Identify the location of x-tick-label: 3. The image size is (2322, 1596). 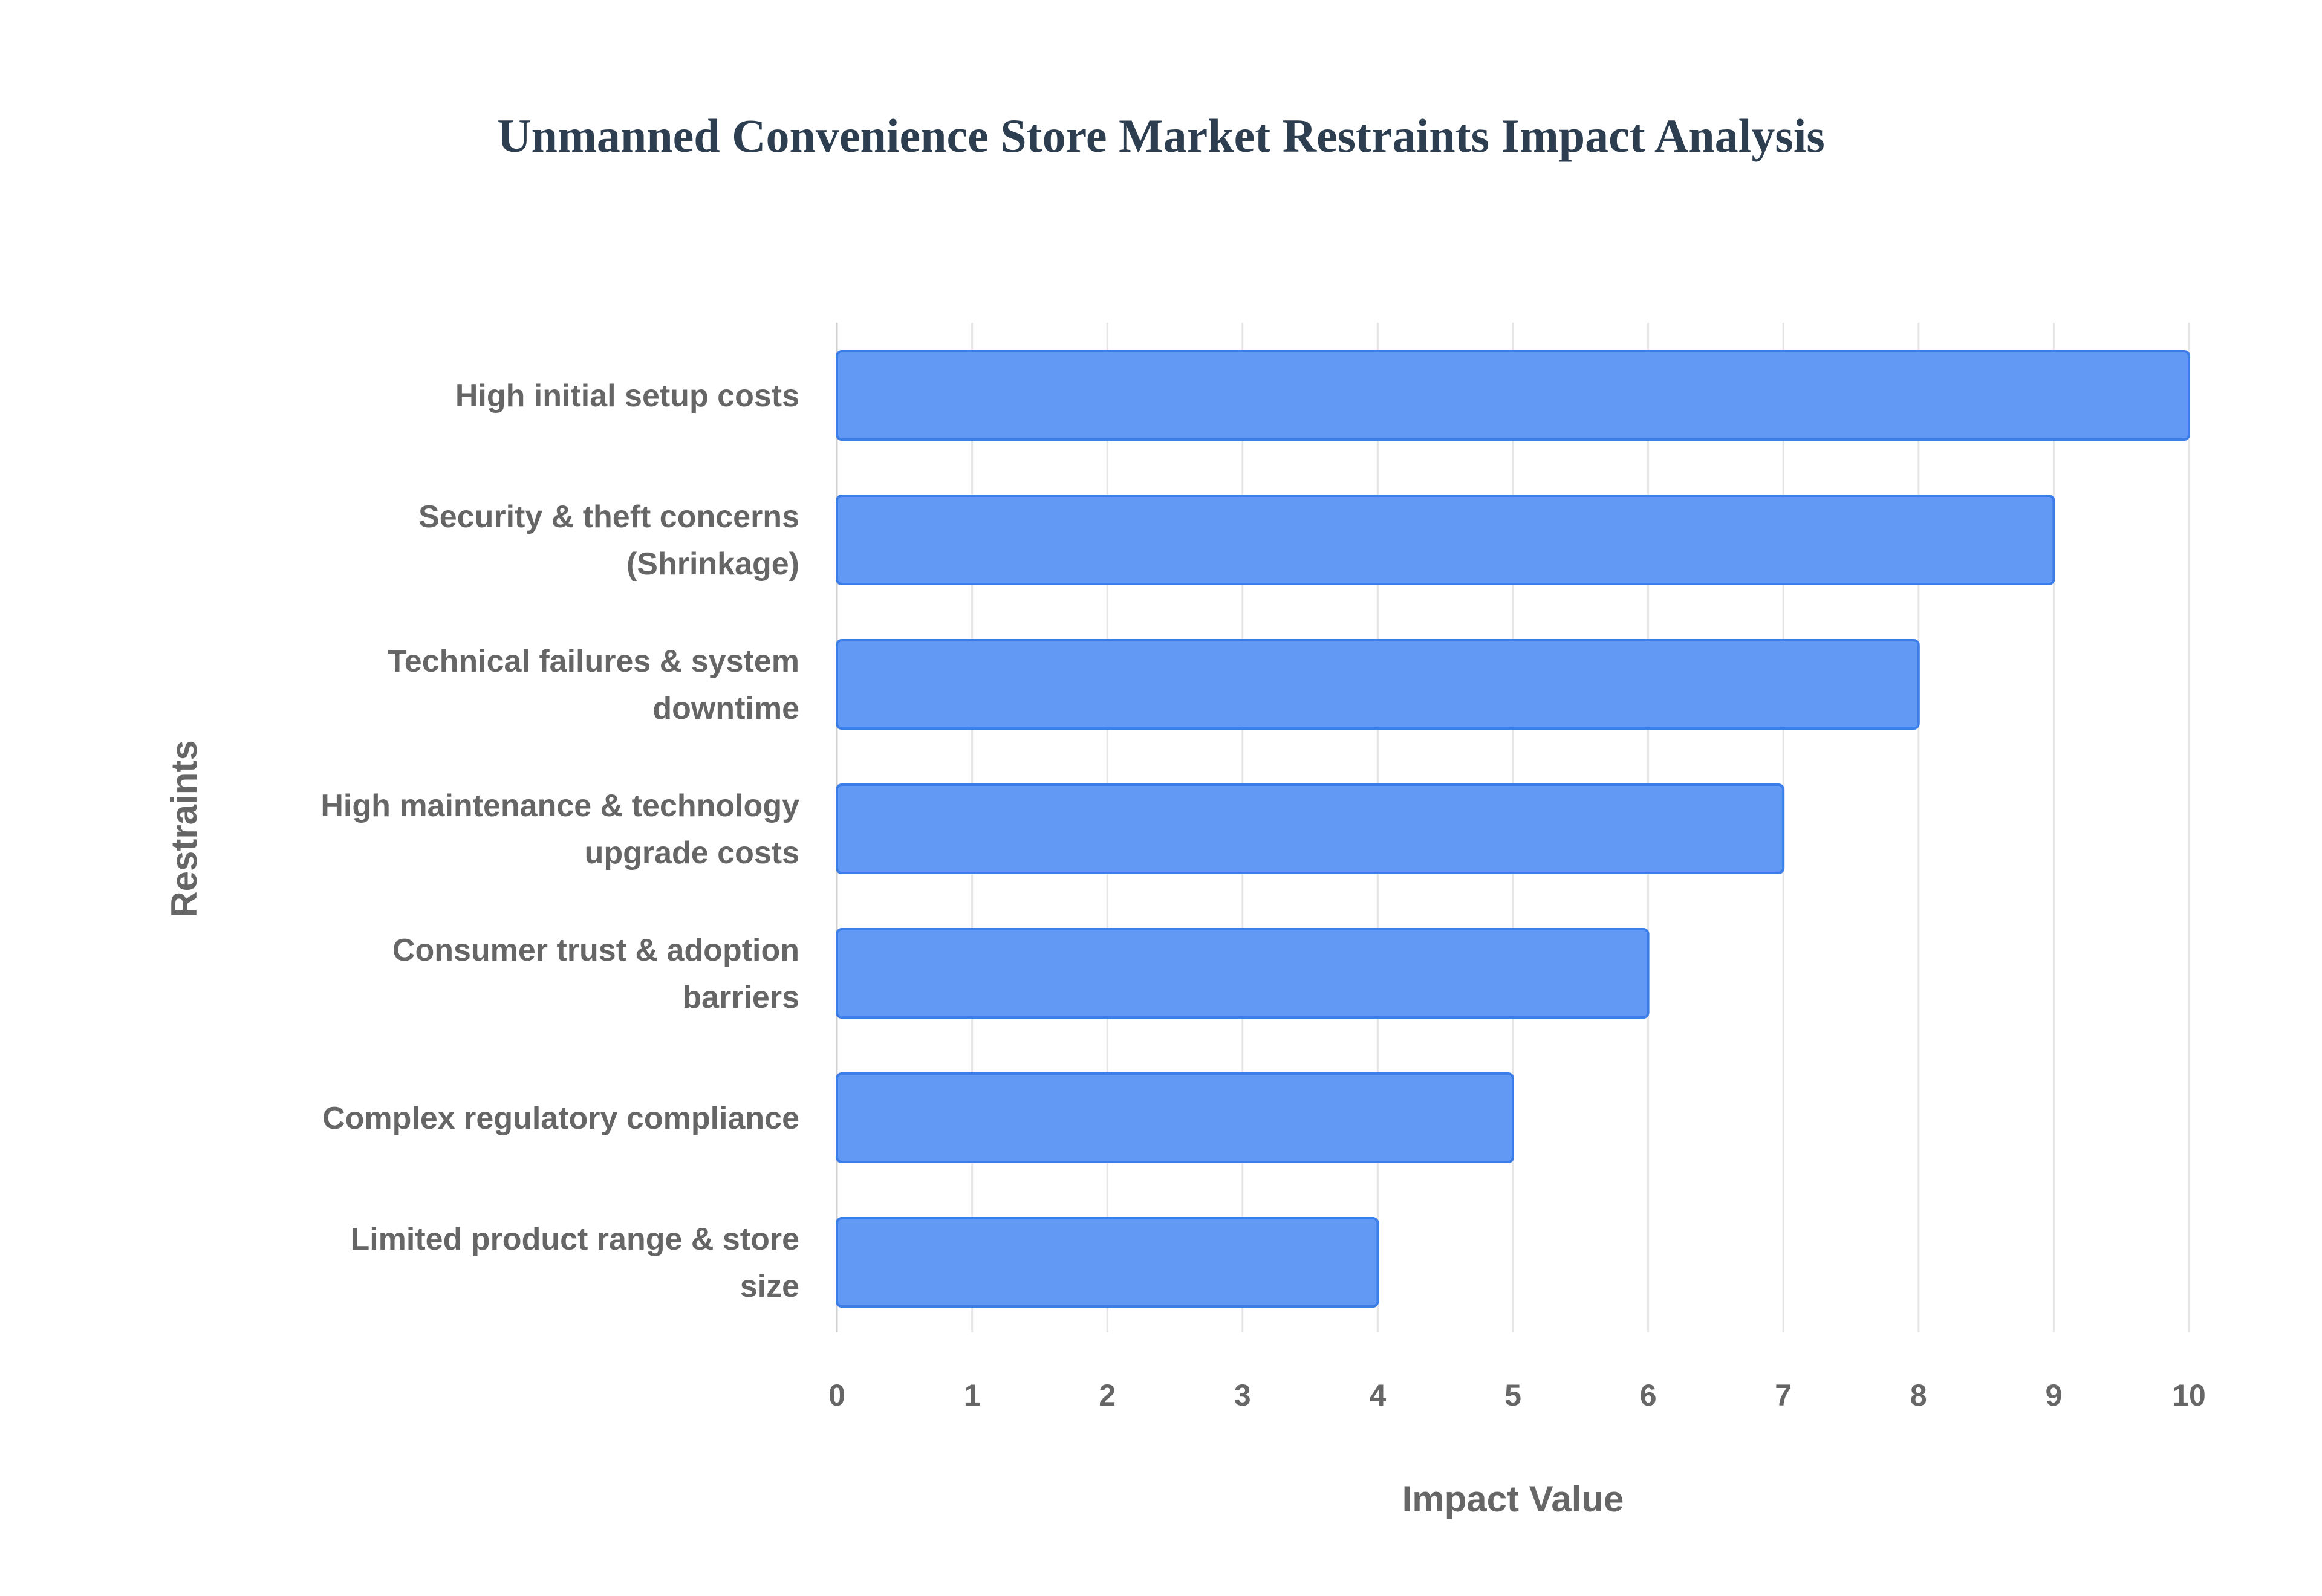
(1242, 1395).